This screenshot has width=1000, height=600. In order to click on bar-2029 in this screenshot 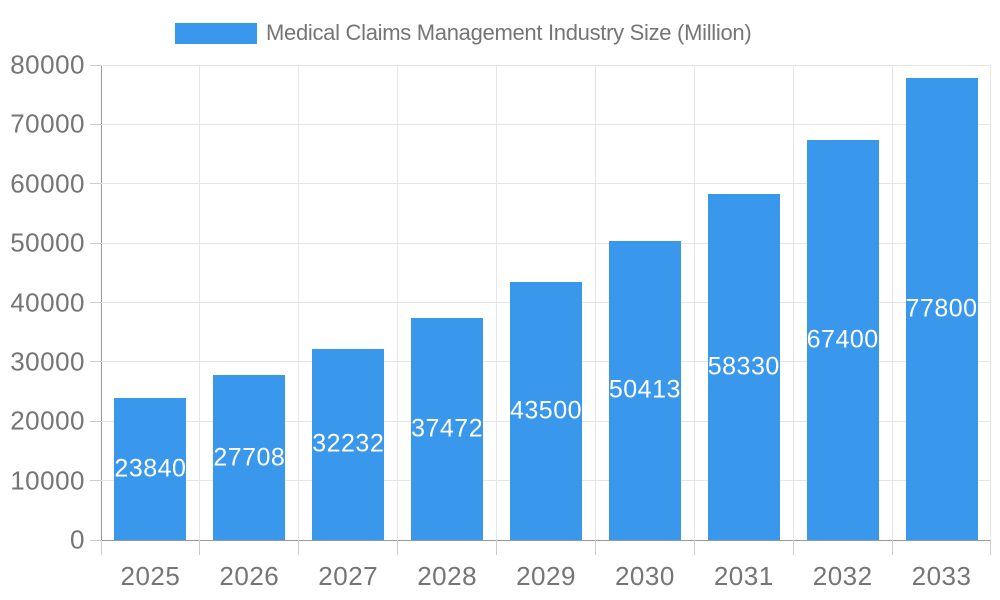, I will do `click(546, 410)`.